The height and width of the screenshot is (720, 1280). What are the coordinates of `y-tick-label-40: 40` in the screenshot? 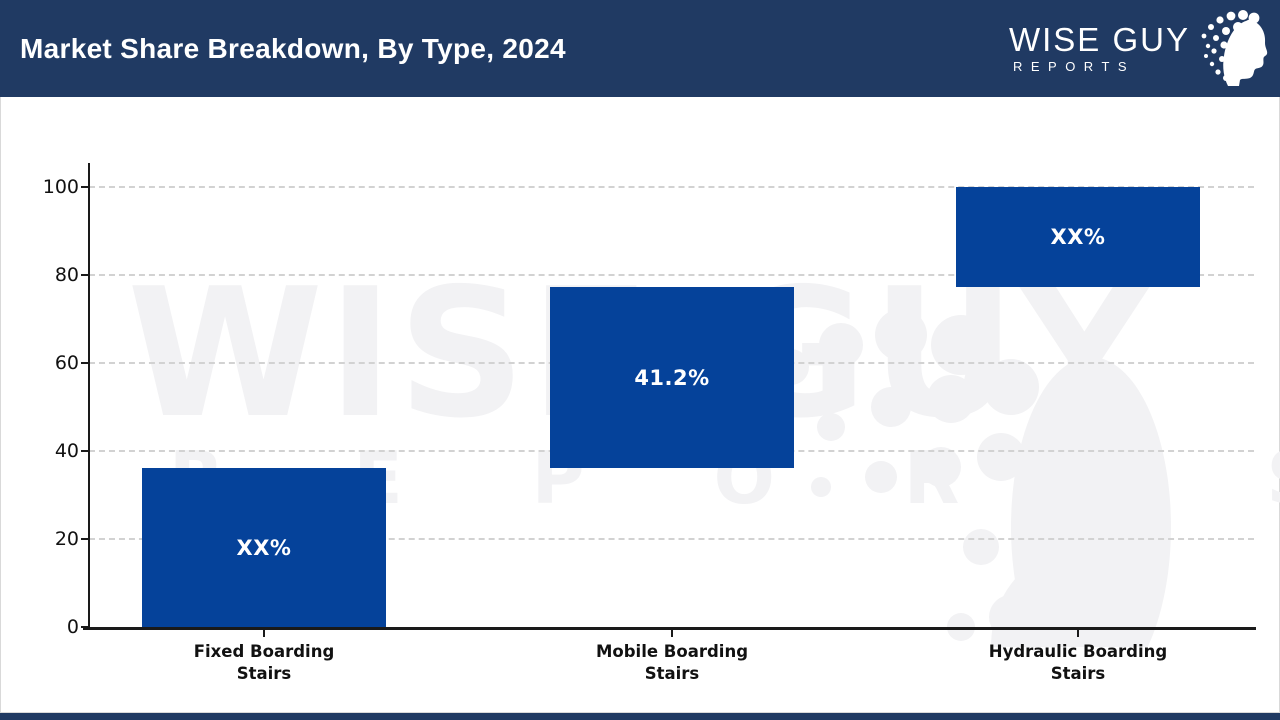 It's located at (66, 451).